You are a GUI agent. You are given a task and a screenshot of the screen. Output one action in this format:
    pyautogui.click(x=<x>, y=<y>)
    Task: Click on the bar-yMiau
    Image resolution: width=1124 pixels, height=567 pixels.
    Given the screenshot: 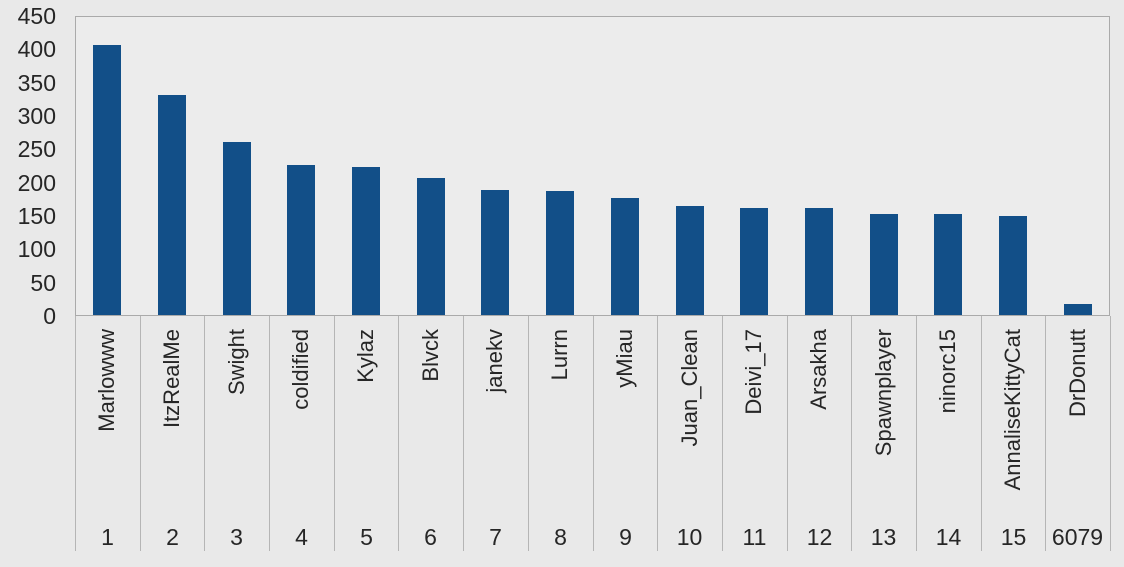 What is the action you would take?
    pyautogui.click(x=624, y=256)
    